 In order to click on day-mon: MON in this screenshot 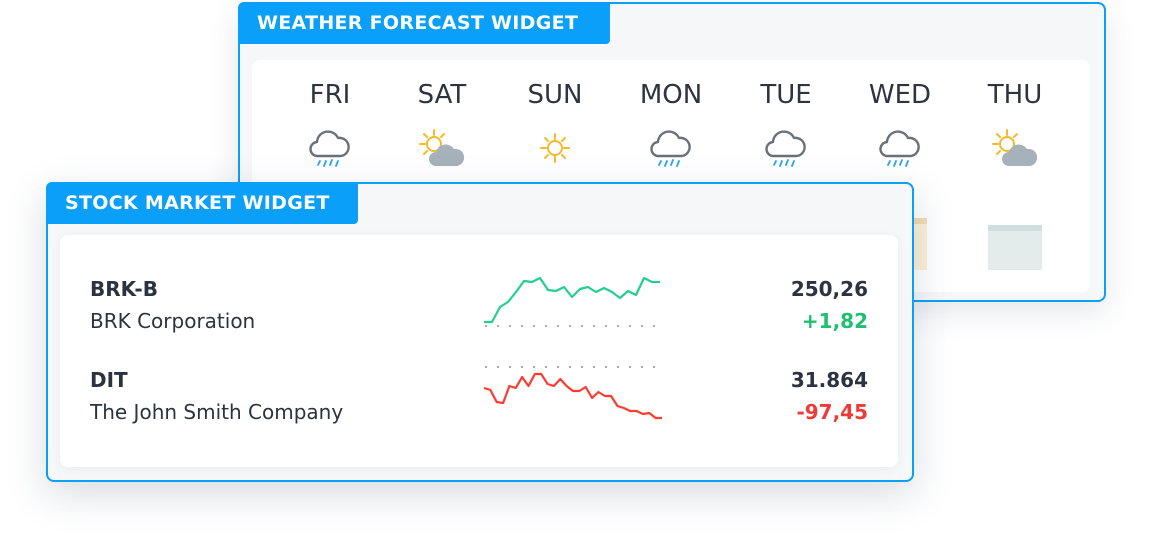, I will do `click(671, 125)`.